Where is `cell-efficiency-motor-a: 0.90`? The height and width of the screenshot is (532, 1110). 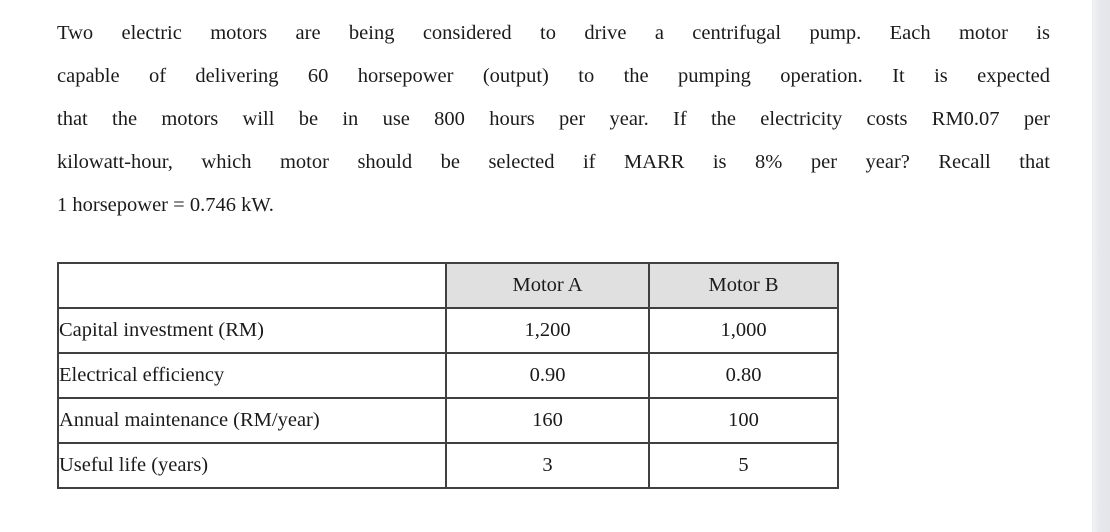
cell-efficiency-motor-a: 0.90 is located at coordinates (547, 375).